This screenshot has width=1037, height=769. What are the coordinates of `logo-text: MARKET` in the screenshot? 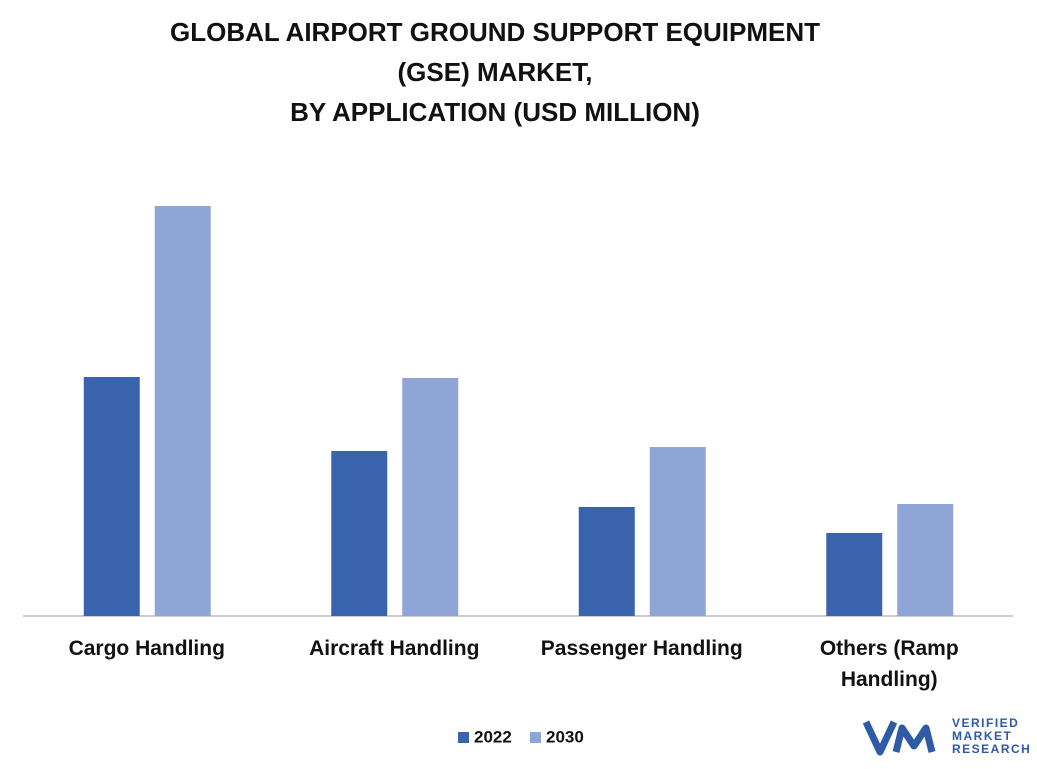 It's located at (982, 736).